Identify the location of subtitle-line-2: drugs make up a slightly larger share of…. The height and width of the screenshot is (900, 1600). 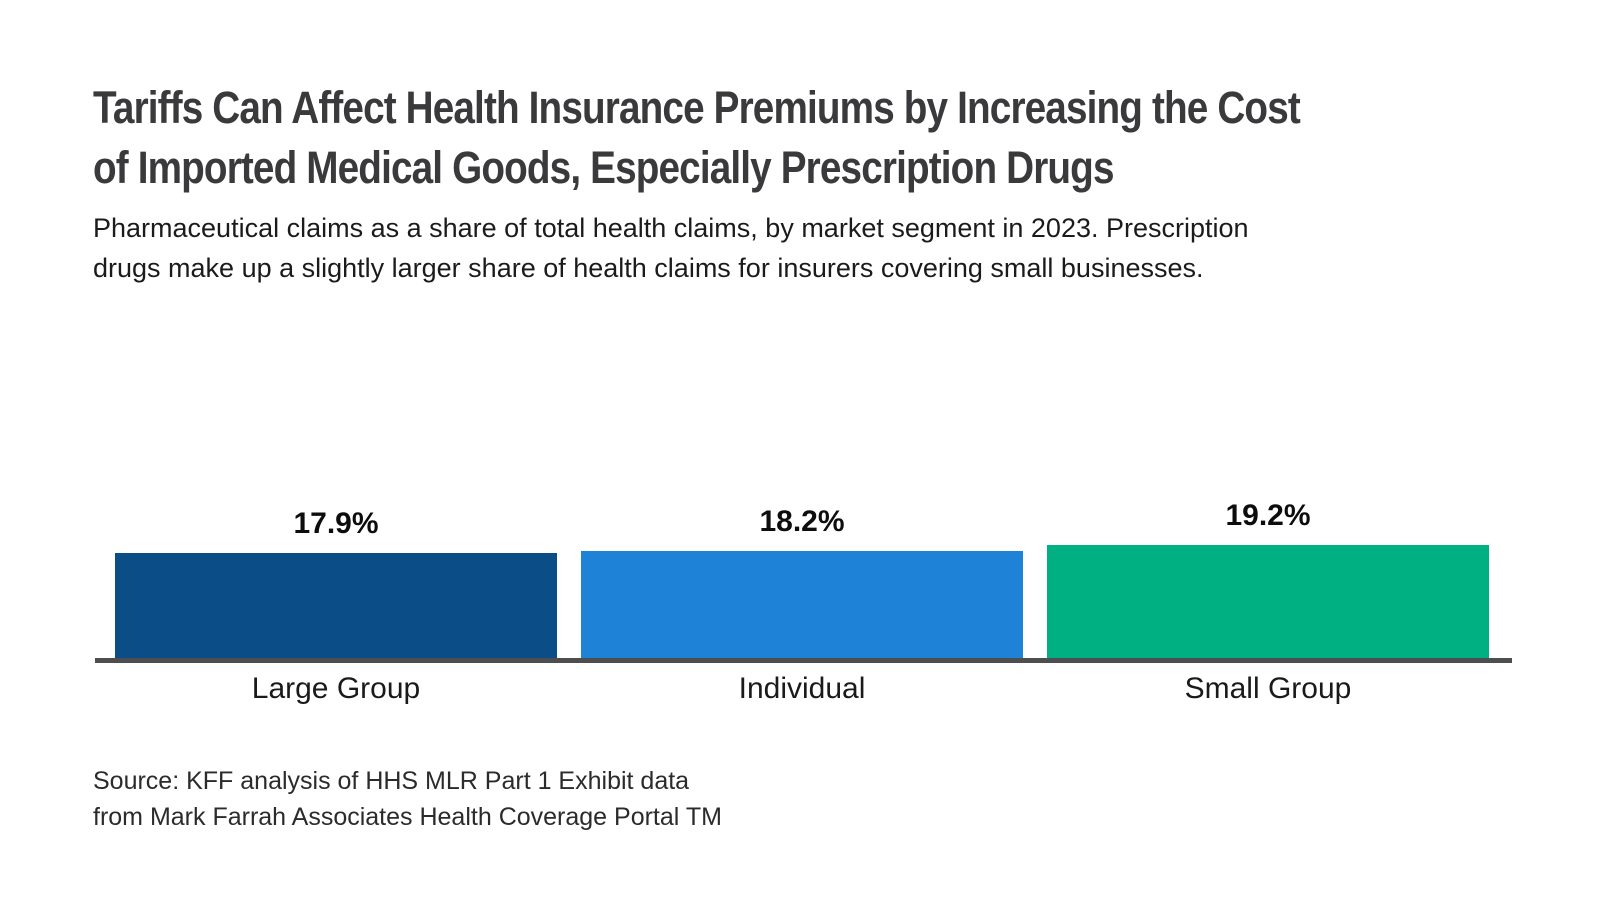
(648, 268).